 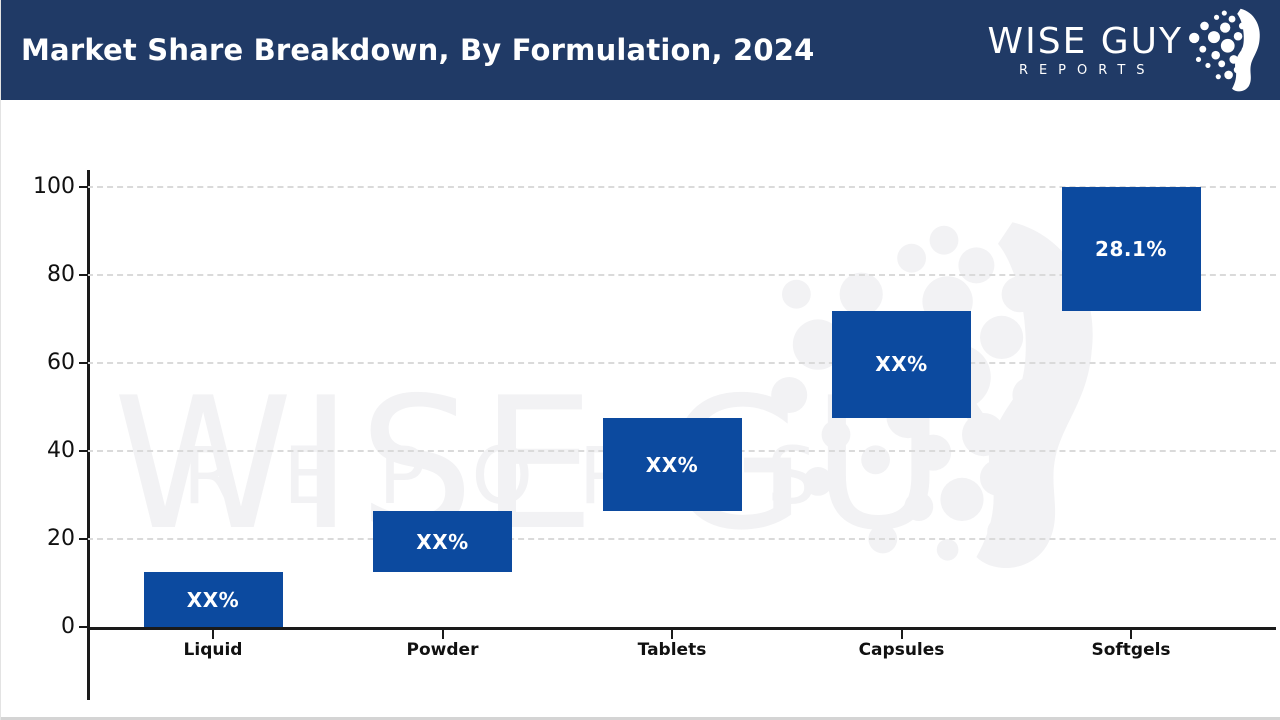 What do you see at coordinates (672, 634) in the screenshot?
I see `x-axis-tick-tablets` at bounding box center [672, 634].